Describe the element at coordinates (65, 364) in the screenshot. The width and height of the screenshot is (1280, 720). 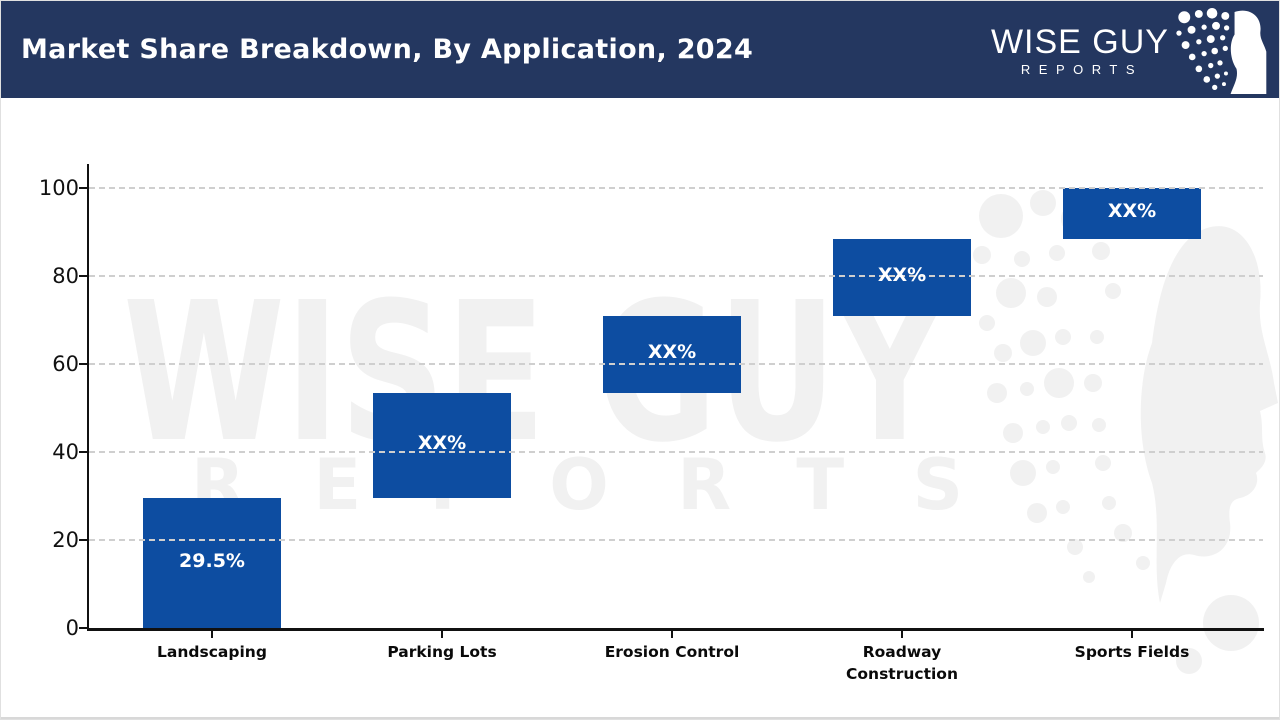
I see `y-tick-label: 60` at that location.